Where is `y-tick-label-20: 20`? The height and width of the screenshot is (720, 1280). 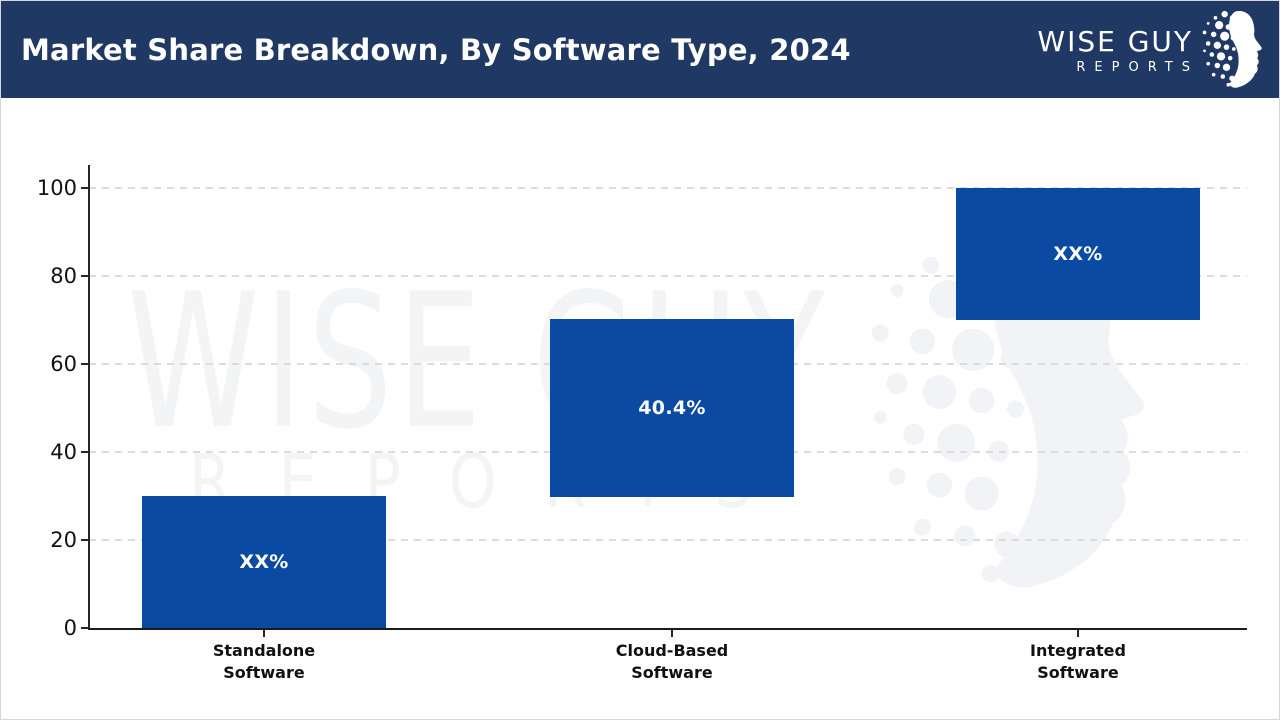
y-tick-label-20: 20 is located at coordinates (63, 540).